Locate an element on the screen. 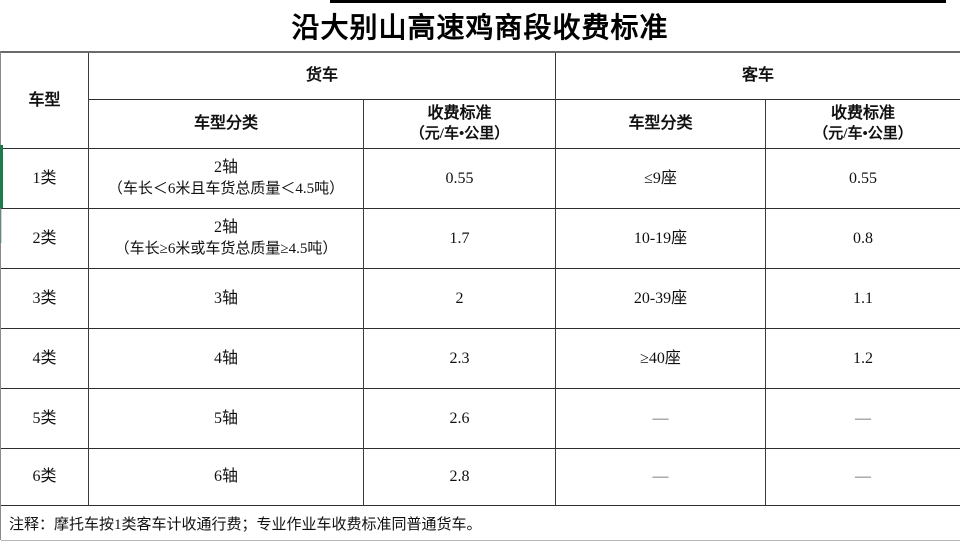  row-bus-rate: 0.8 is located at coordinates (863, 239).